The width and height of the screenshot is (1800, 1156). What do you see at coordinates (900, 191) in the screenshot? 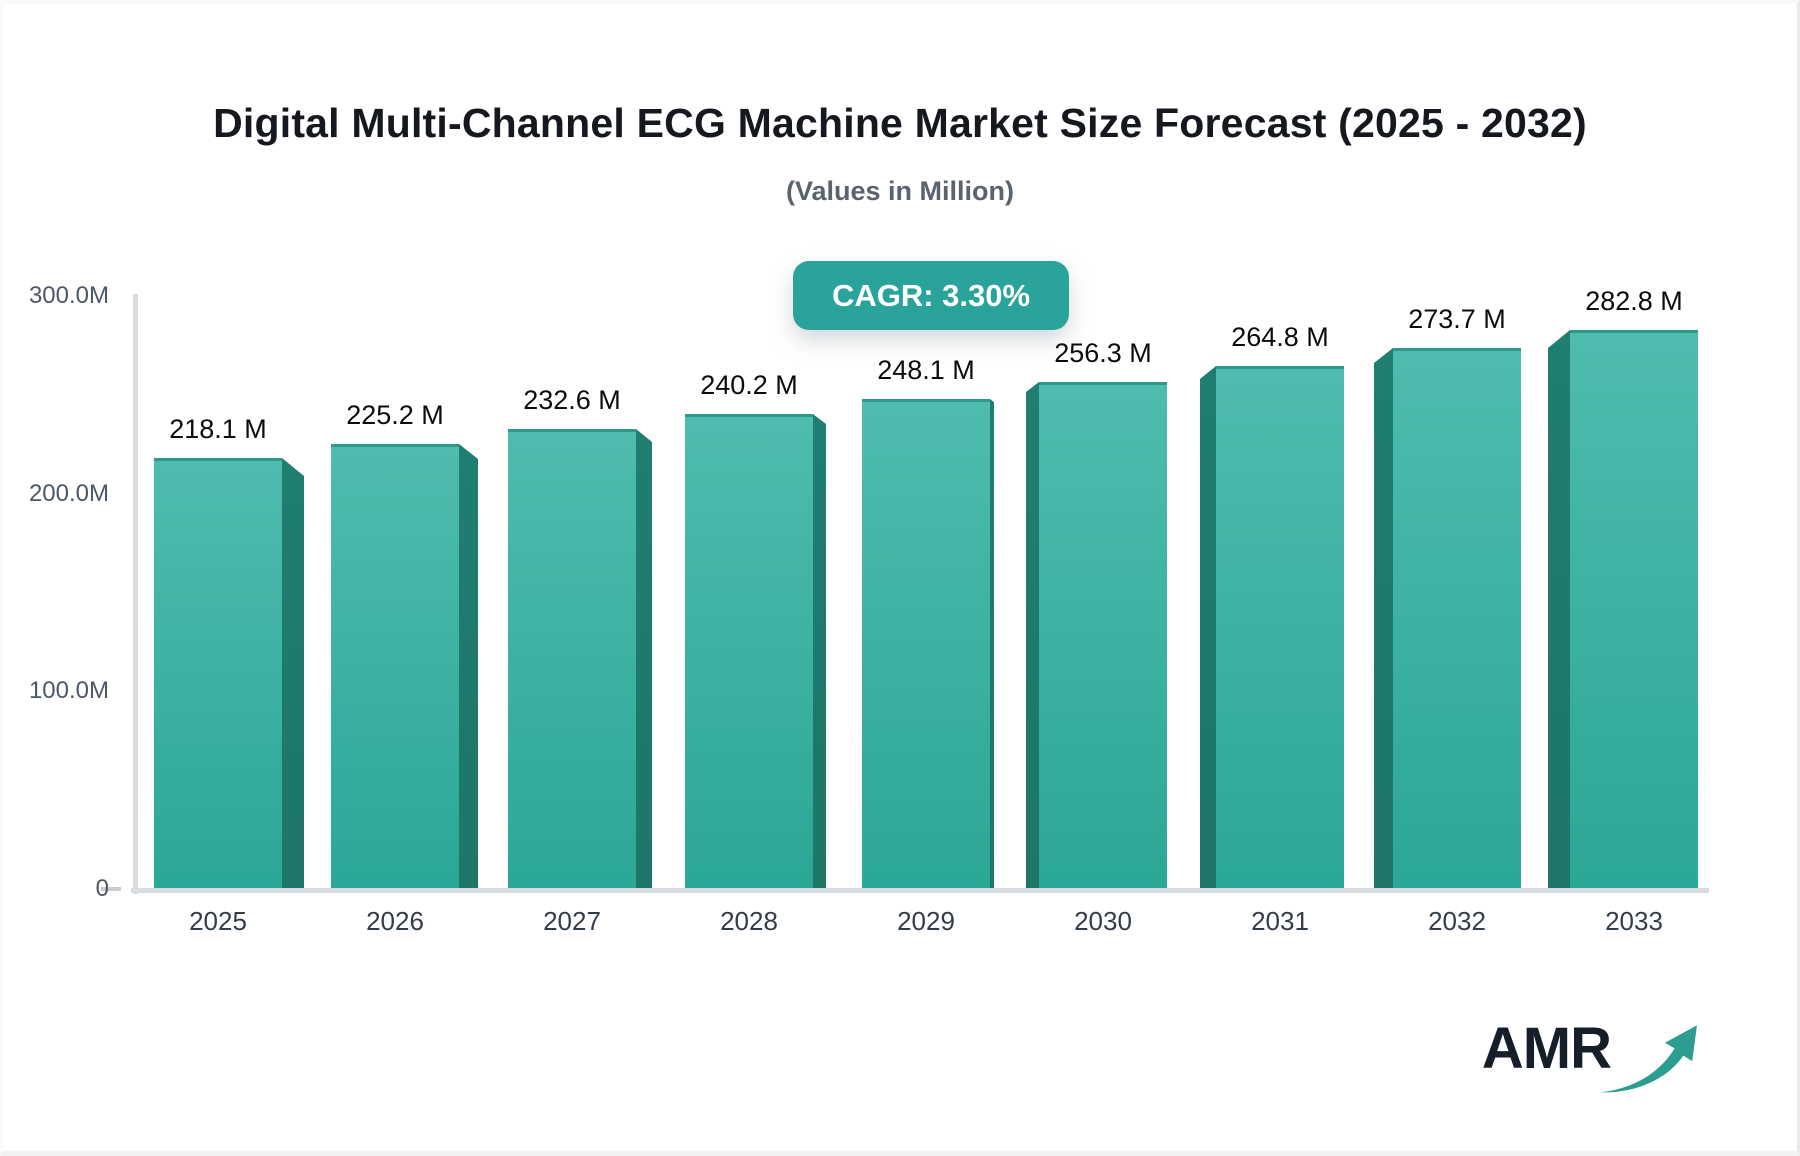
I see `chart-subtitle: (Values in Million)` at bounding box center [900, 191].